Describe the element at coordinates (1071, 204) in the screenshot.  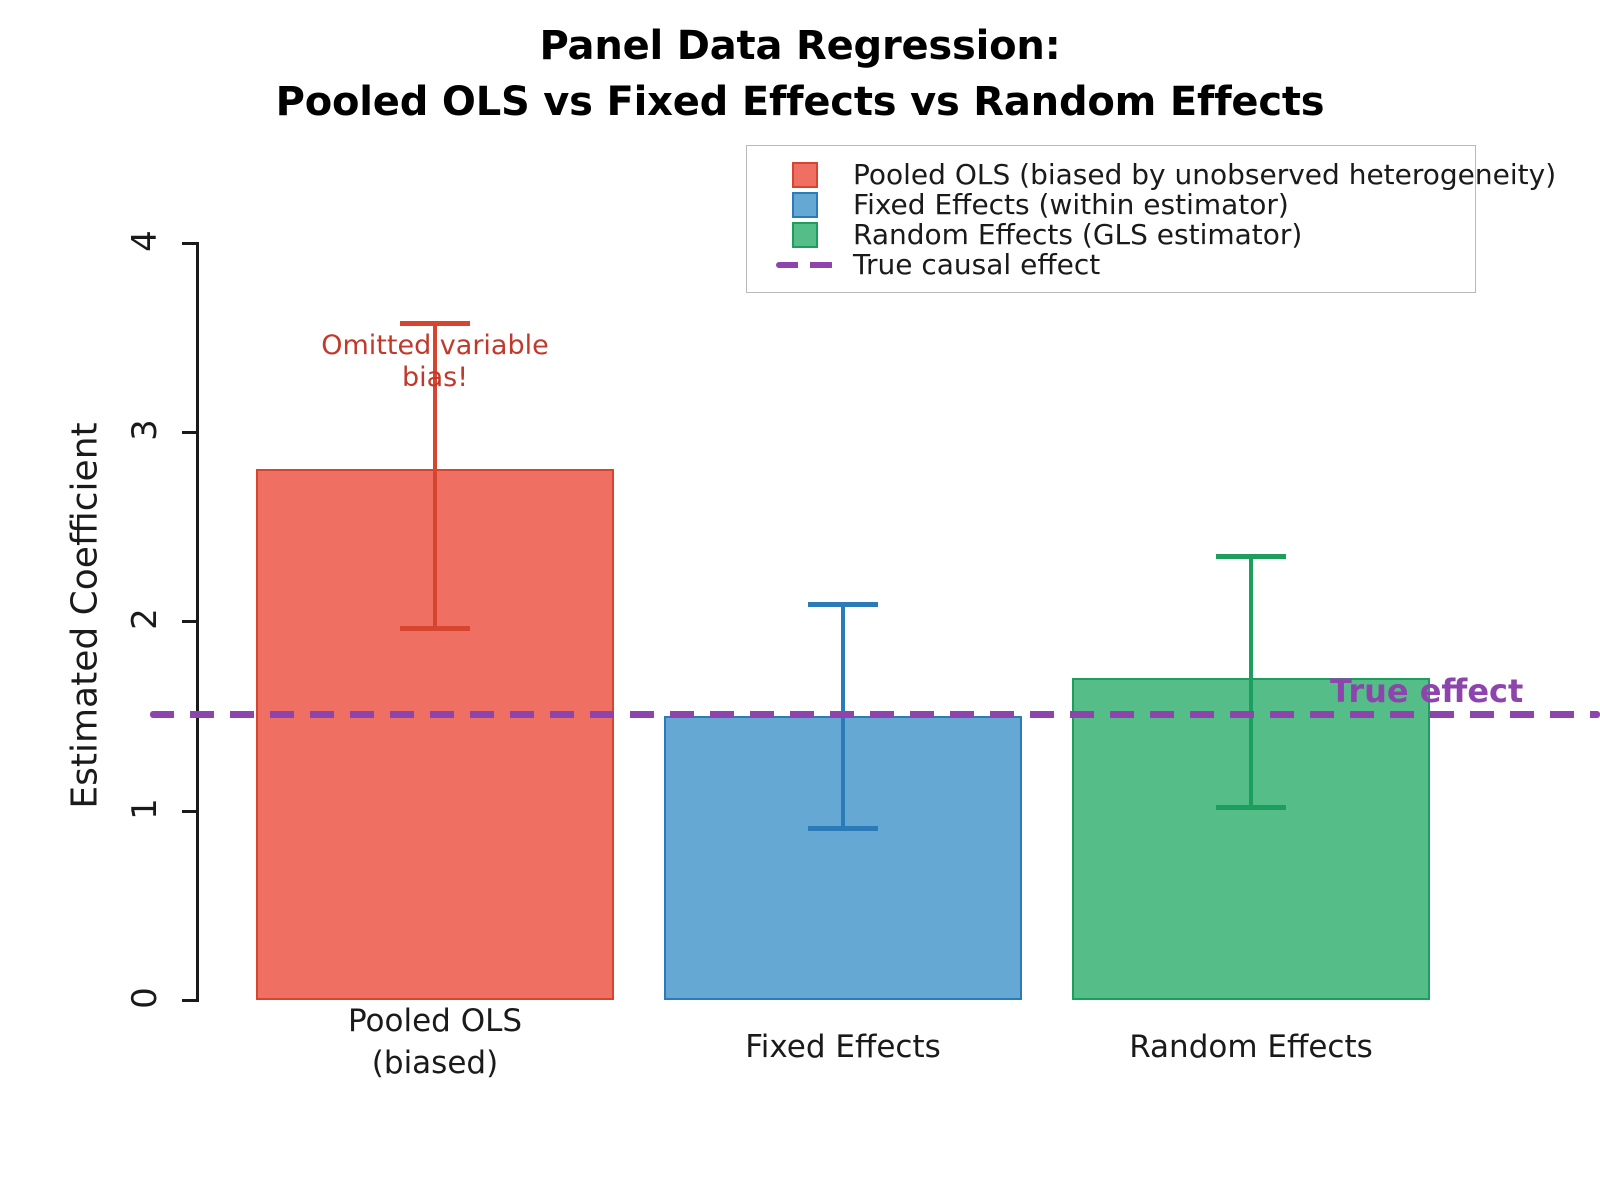
I see `legend-label-fixed-effects: Fixed Effects (within estimator)` at that location.